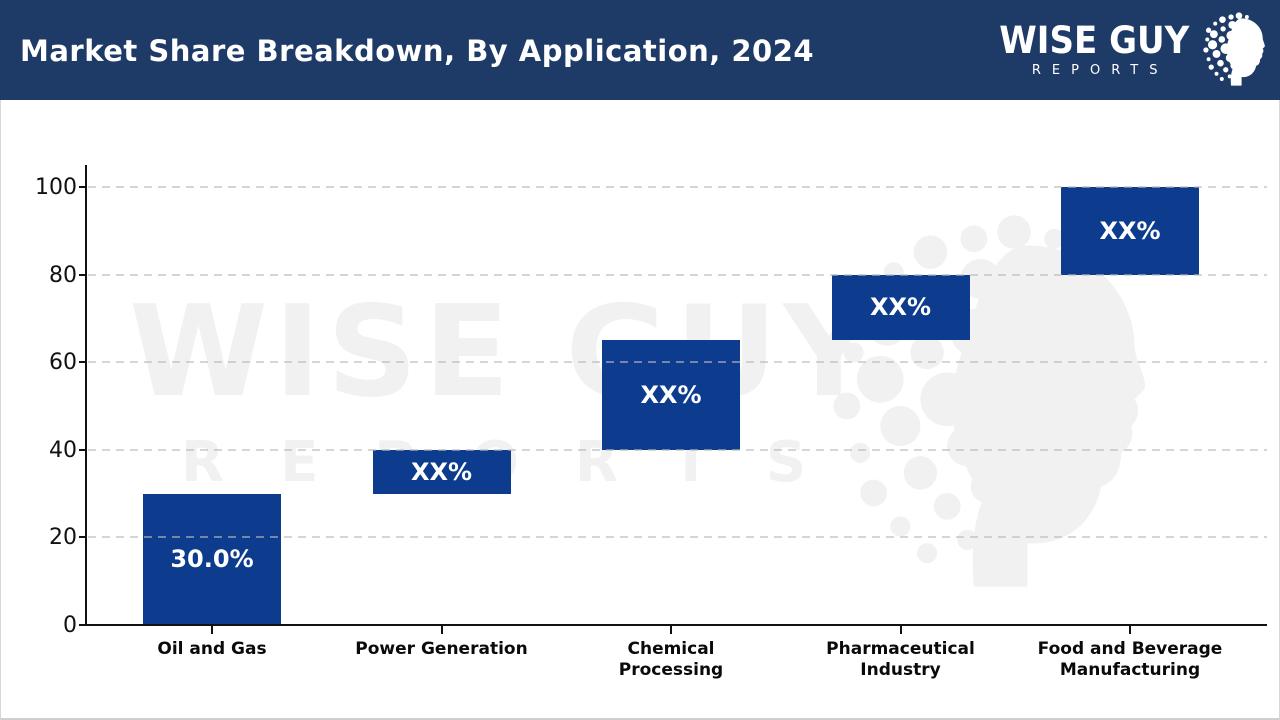 The width and height of the screenshot is (1280, 720). Describe the element at coordinates (63, 275) in the screenshot. I see `y-tick-label: 80` at that location.